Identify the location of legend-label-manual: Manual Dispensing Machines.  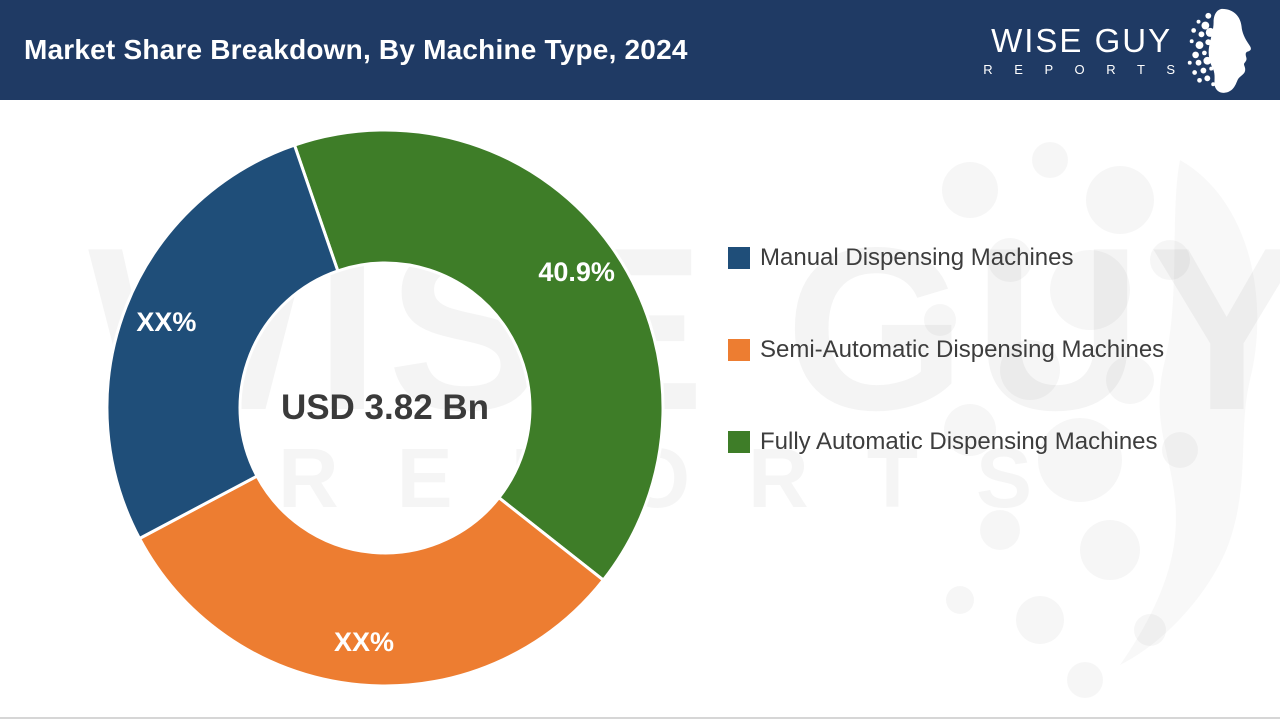
(917, 257).